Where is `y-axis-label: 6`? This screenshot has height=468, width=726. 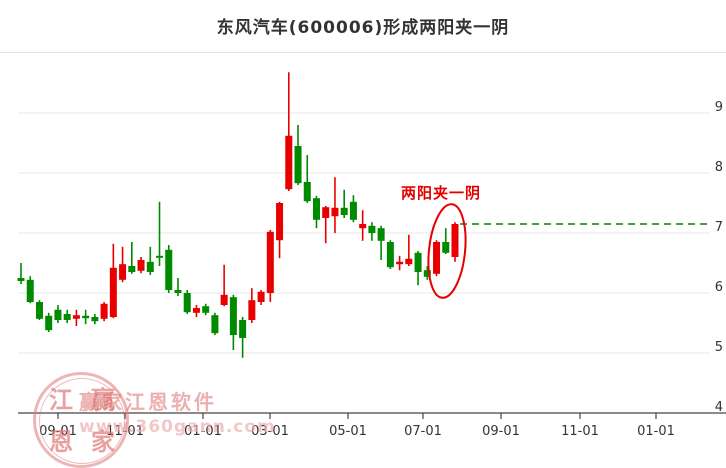
y-axis-label: 6 is located at coordinates (719, 287).